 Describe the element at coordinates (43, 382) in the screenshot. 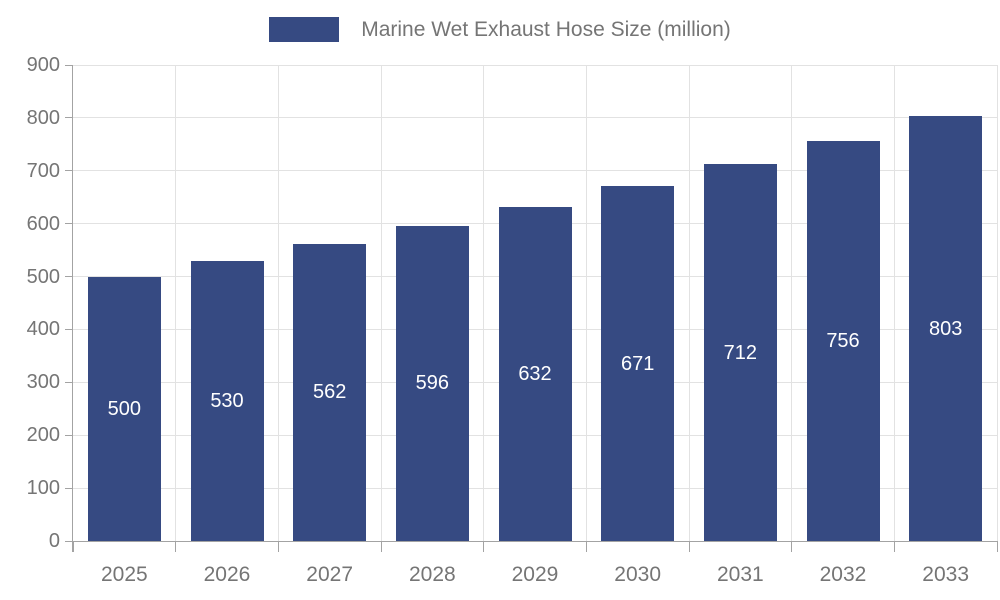

I see `y-tick-label: 300` at that location.